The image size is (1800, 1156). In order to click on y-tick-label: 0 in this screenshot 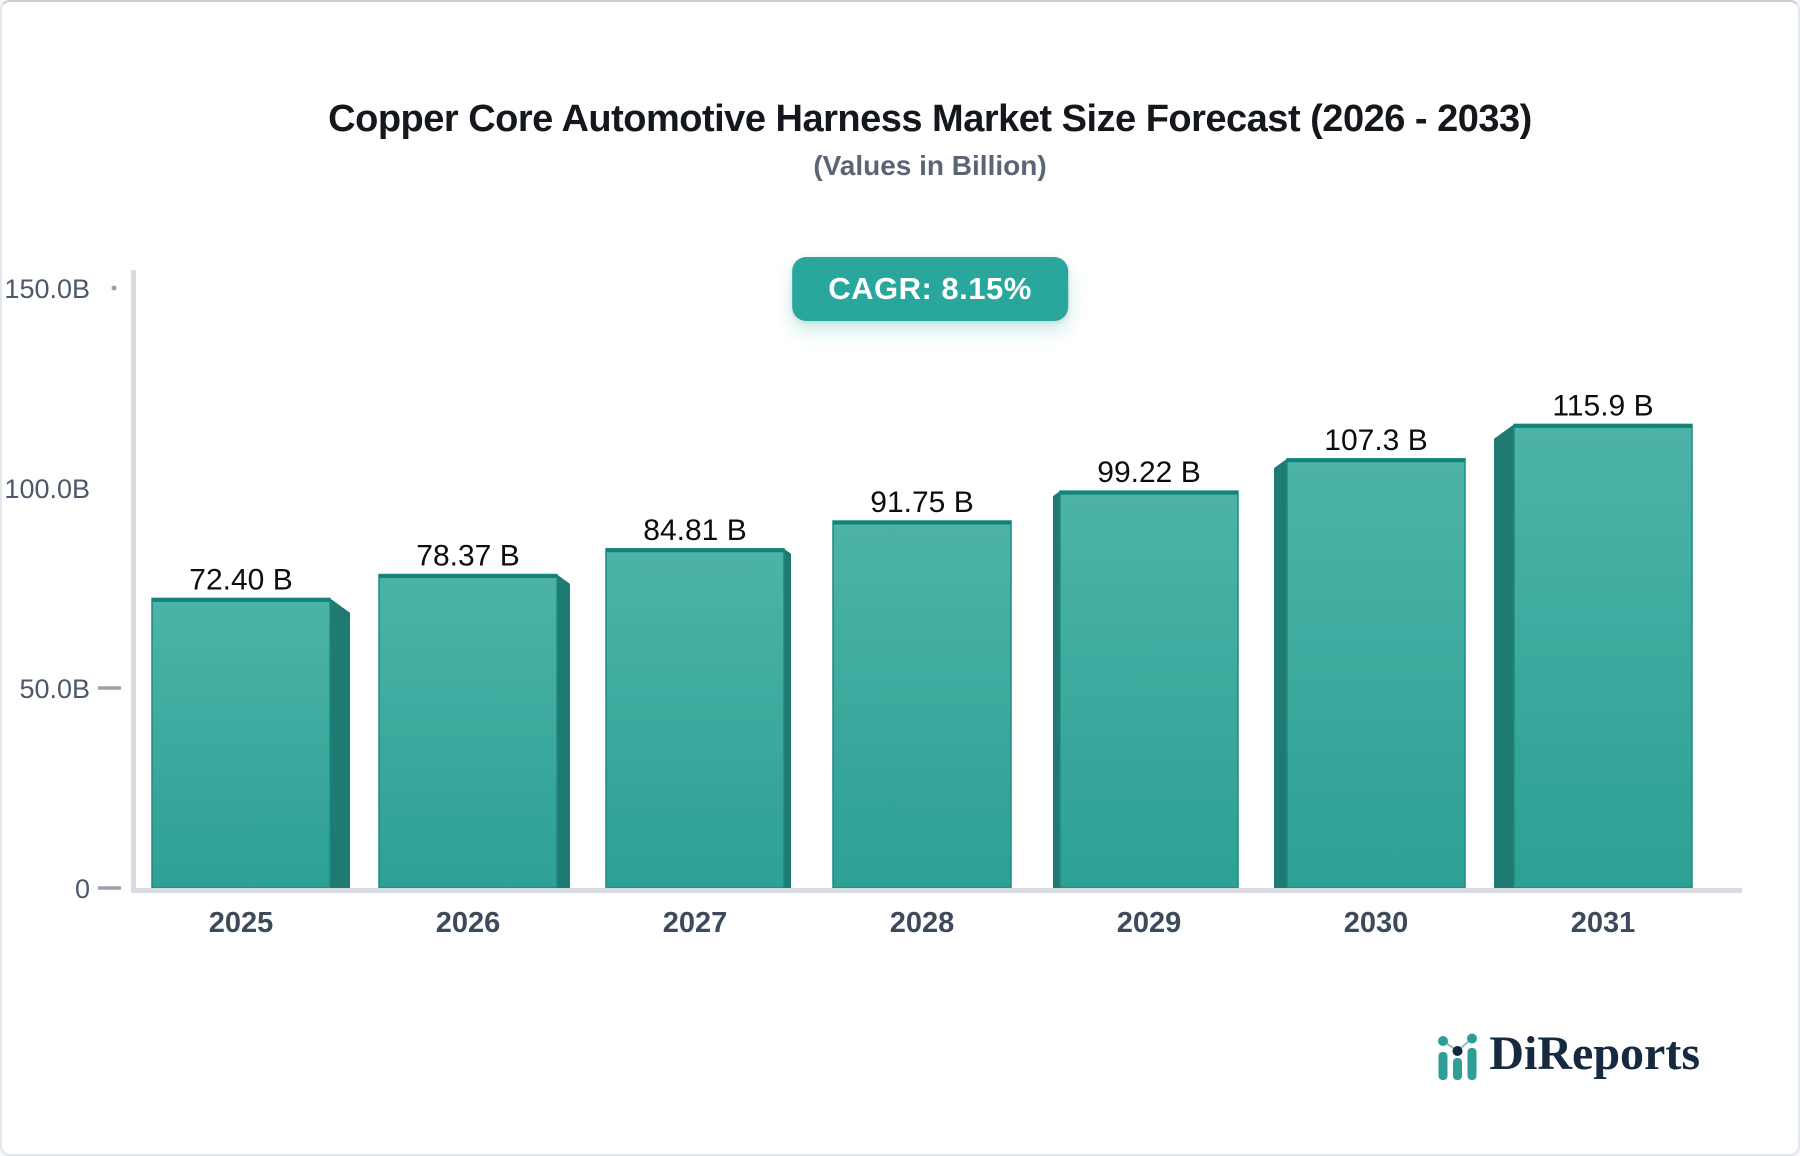, I will do `click(82, 889)`.